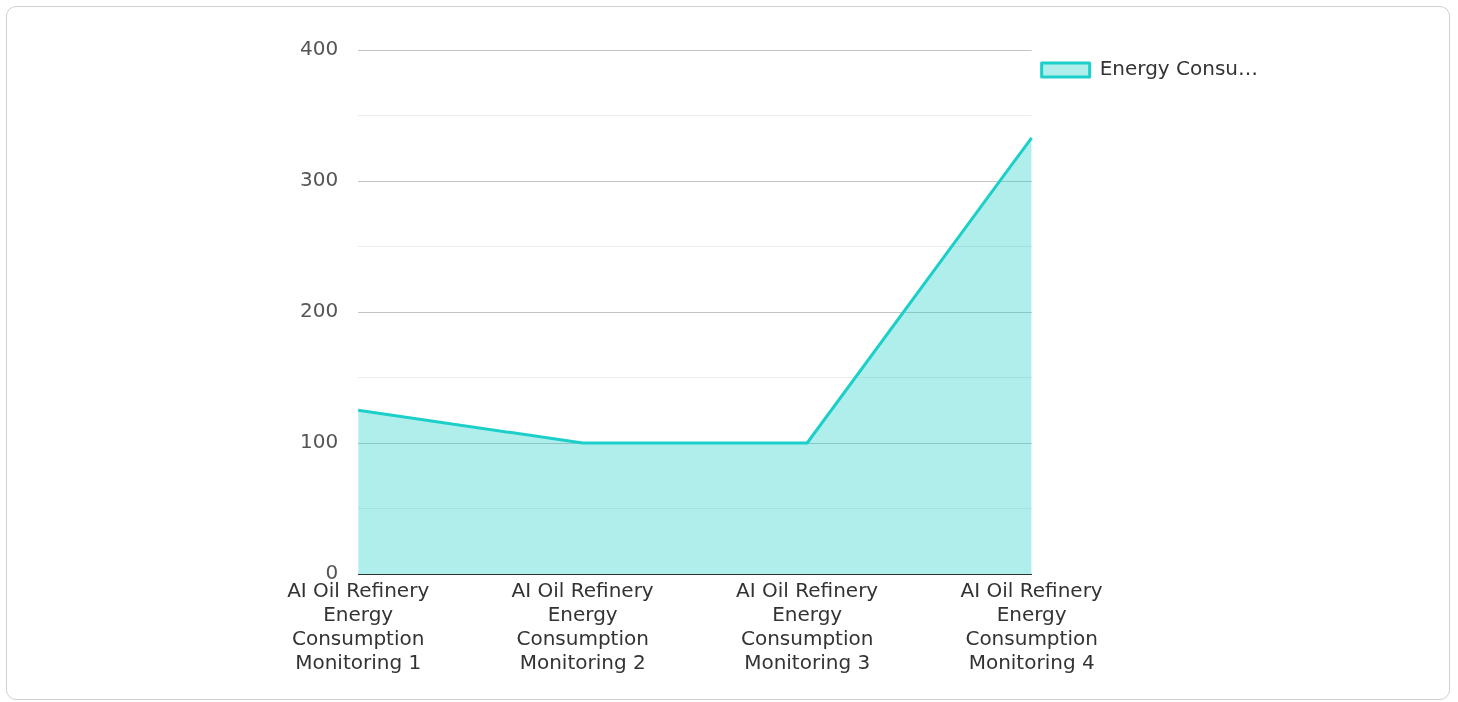 Image resolution: width=1458 pixels, height=702 pixels. Describe the element at coordinates (319, 441) in the screenshot. I see `y-tick-label: 100` at that location.